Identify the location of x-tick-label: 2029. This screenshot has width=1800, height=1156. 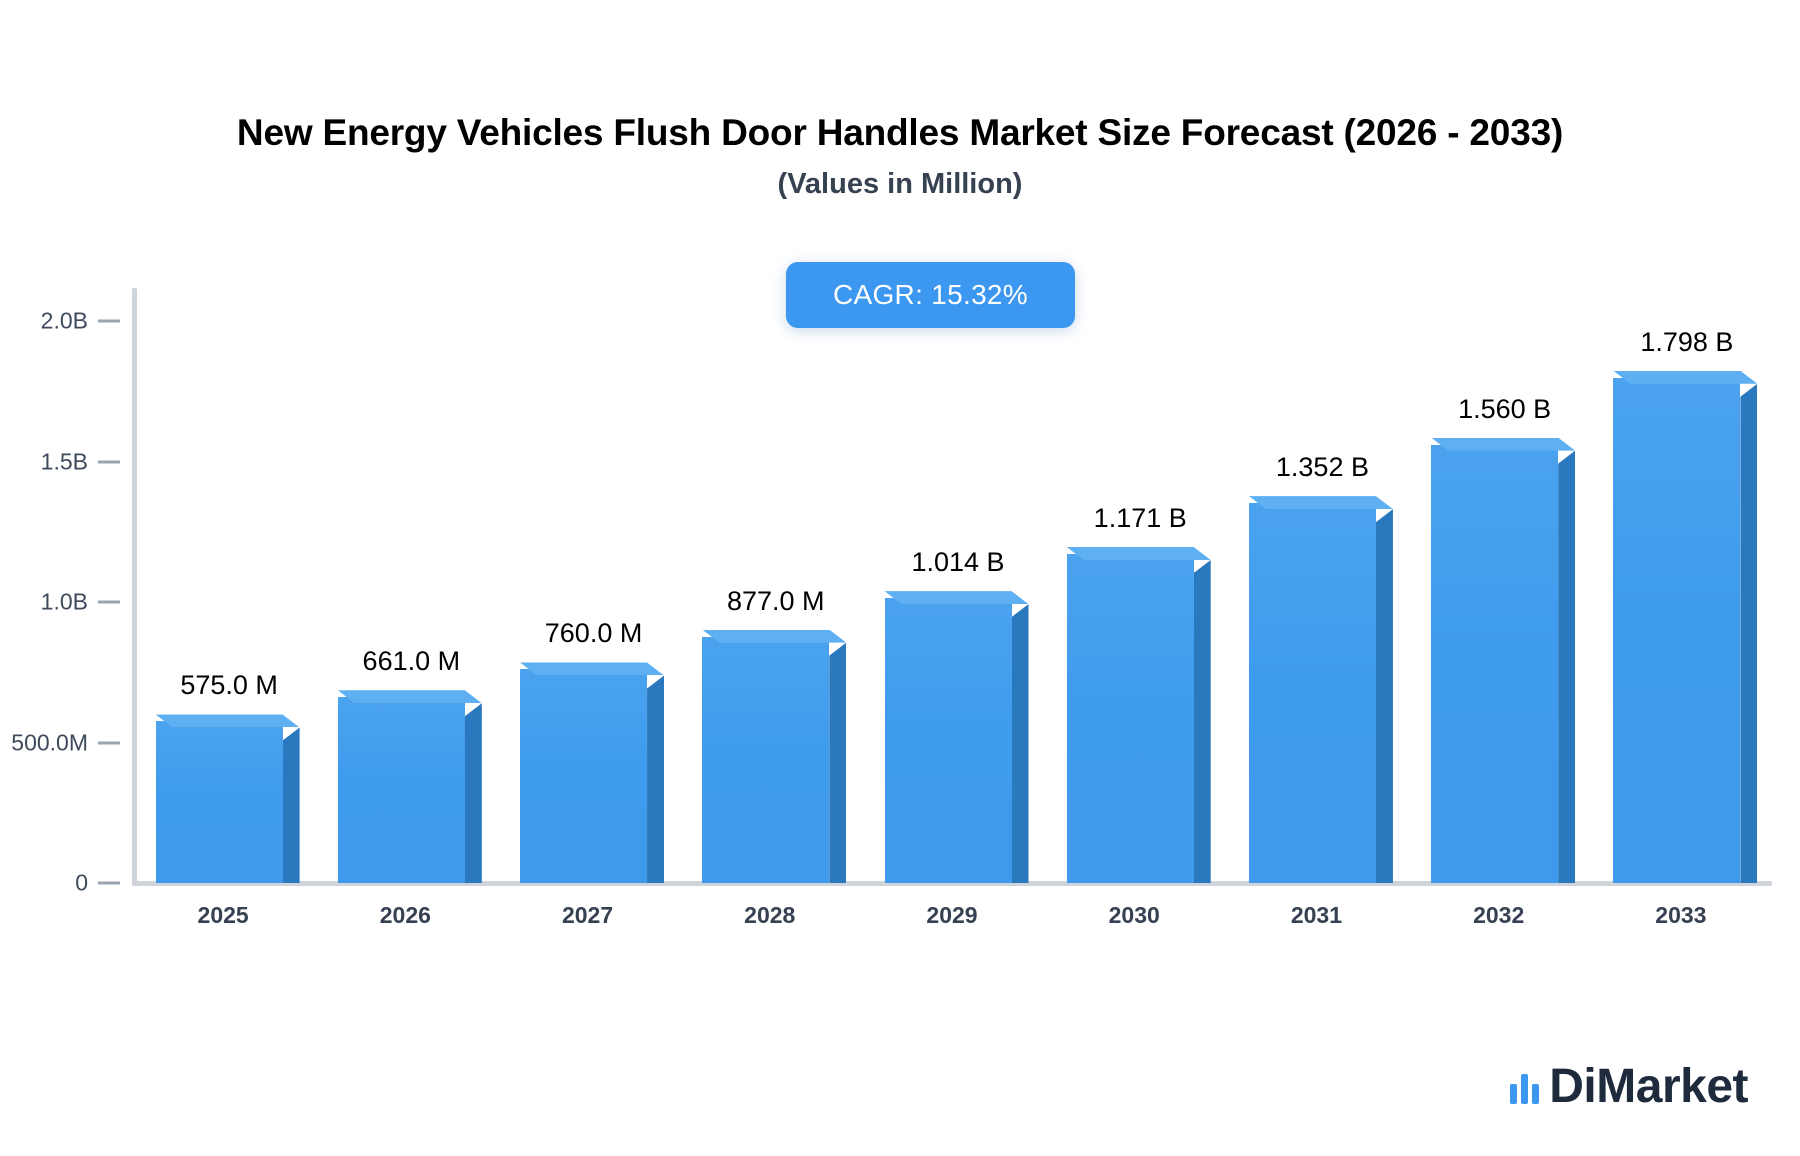
(952, 915).